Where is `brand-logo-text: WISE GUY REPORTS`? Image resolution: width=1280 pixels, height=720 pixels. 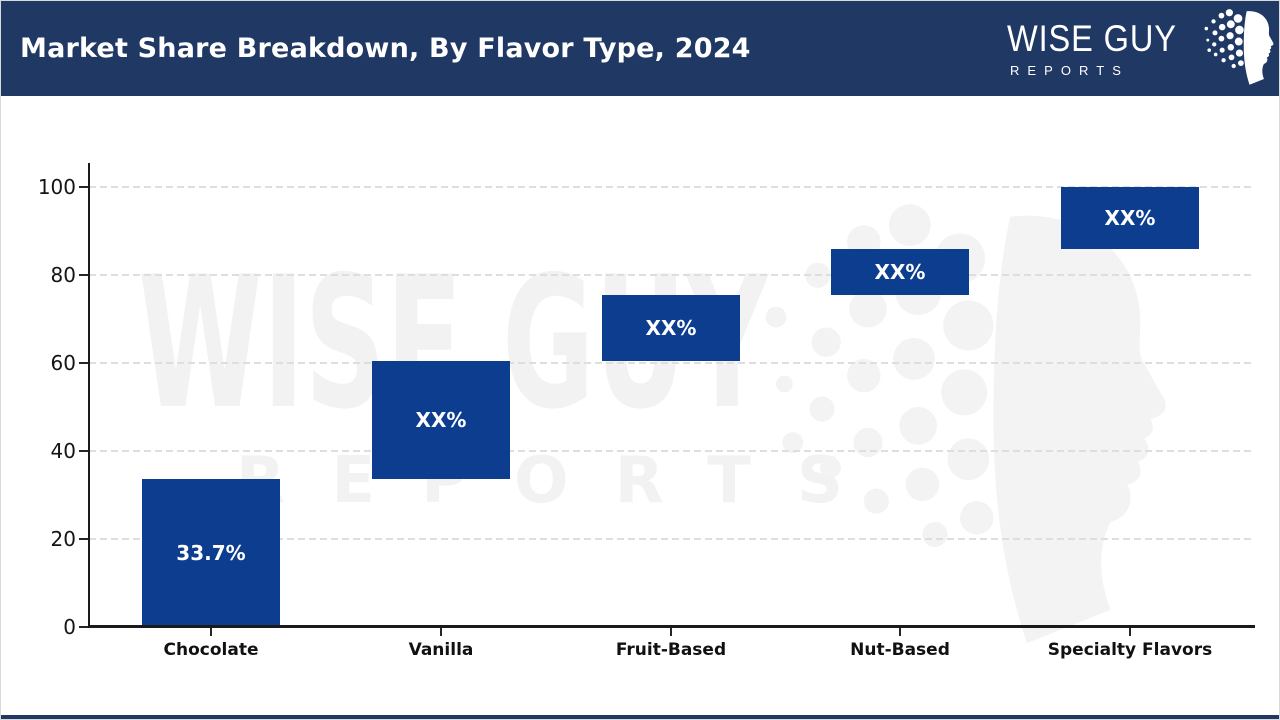 brand-logo-text: WISE GUY REPORTS is located at coordinates (1103, 48).